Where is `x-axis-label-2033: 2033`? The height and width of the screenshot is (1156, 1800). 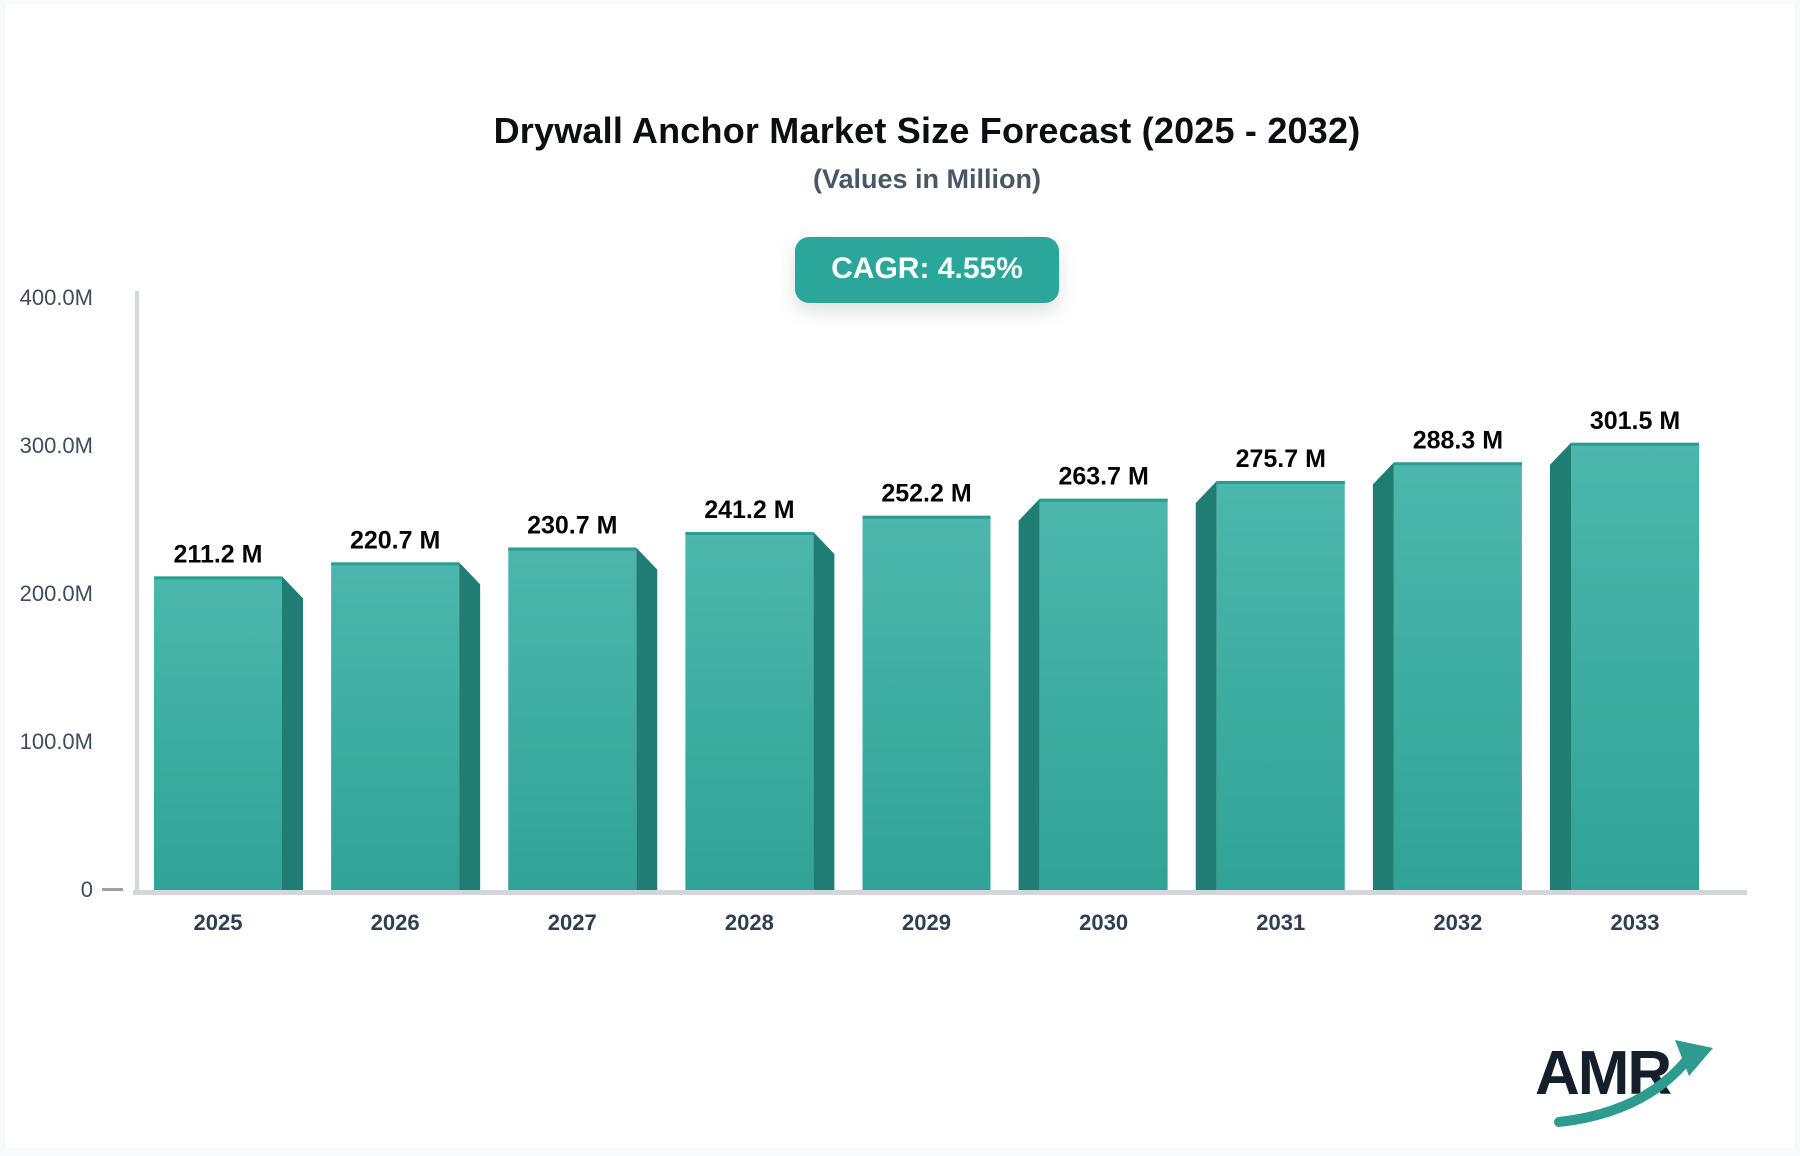 x-axis-label-2033: 2033 is located at coordinates (1635, 922).